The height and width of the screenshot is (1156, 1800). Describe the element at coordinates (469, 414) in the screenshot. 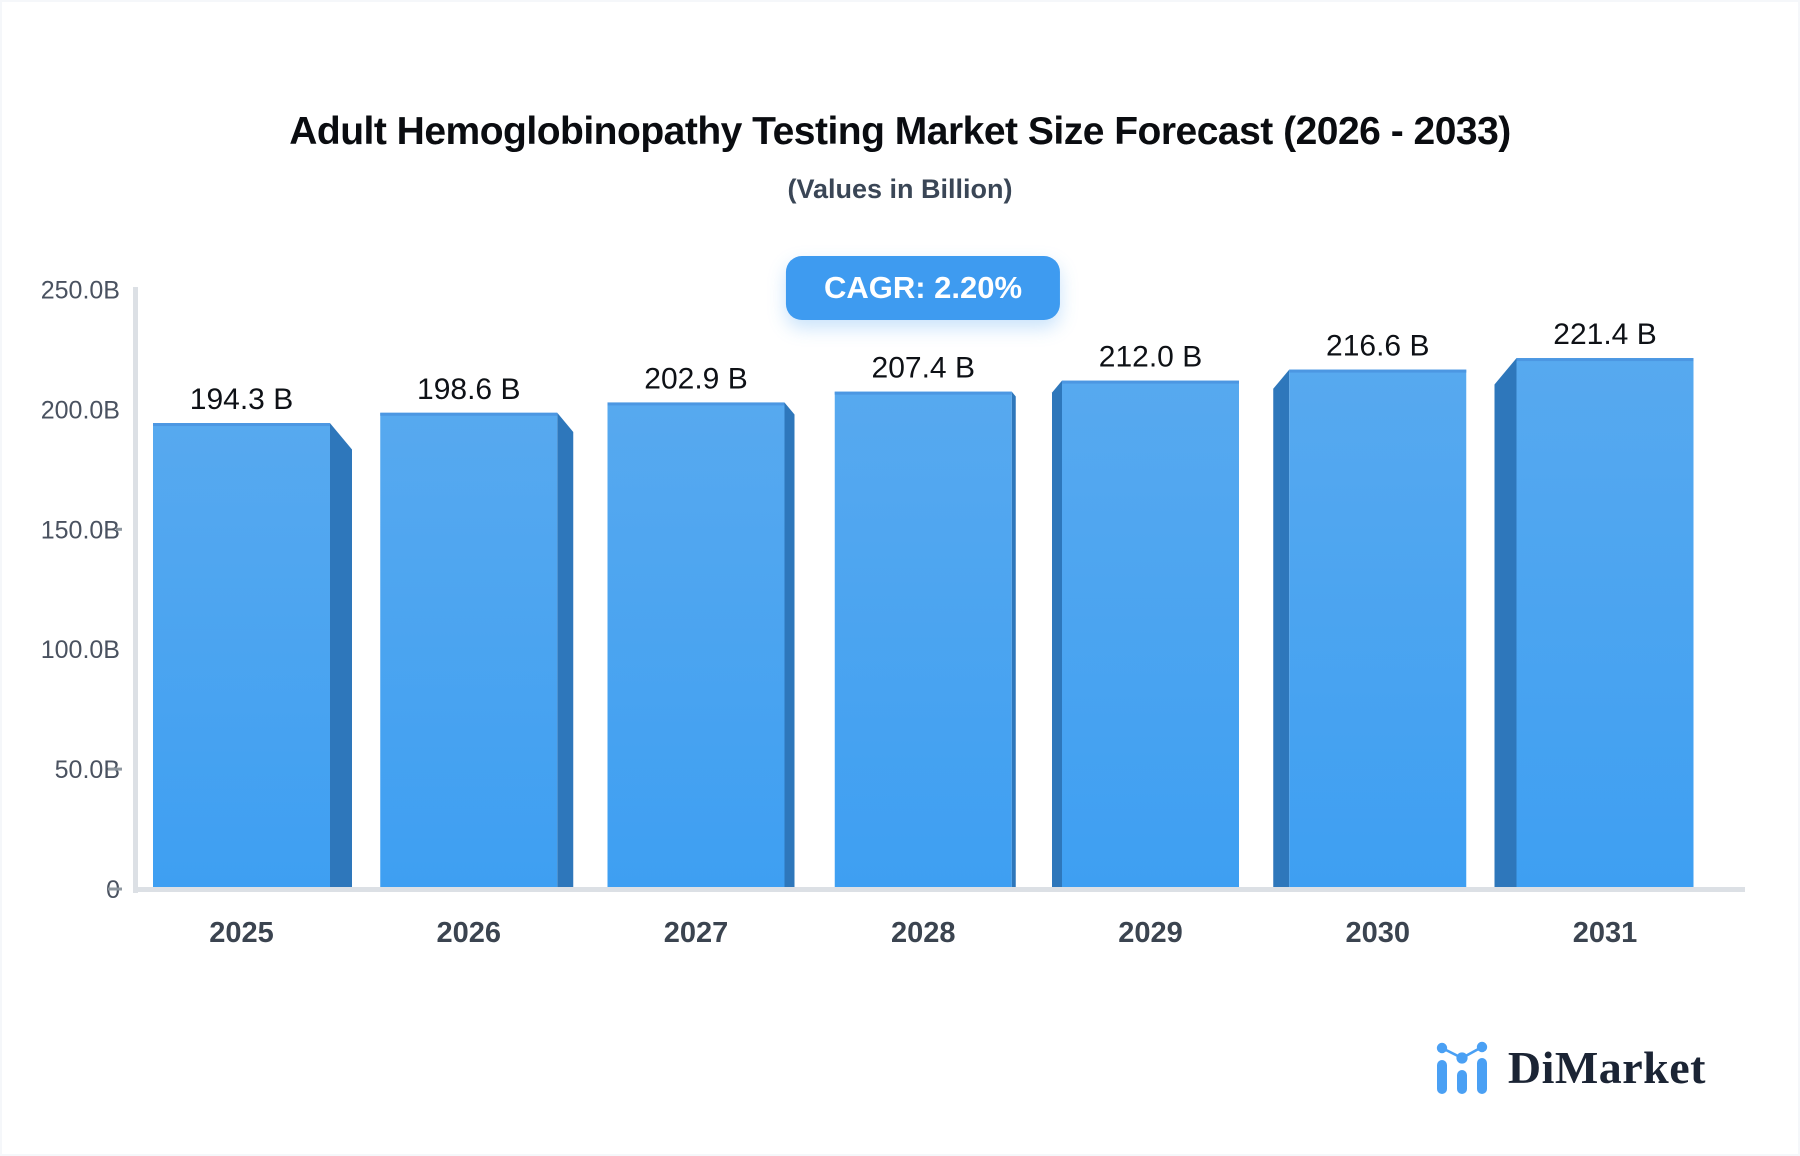

I see `bar-top-edge-2026` at that location.